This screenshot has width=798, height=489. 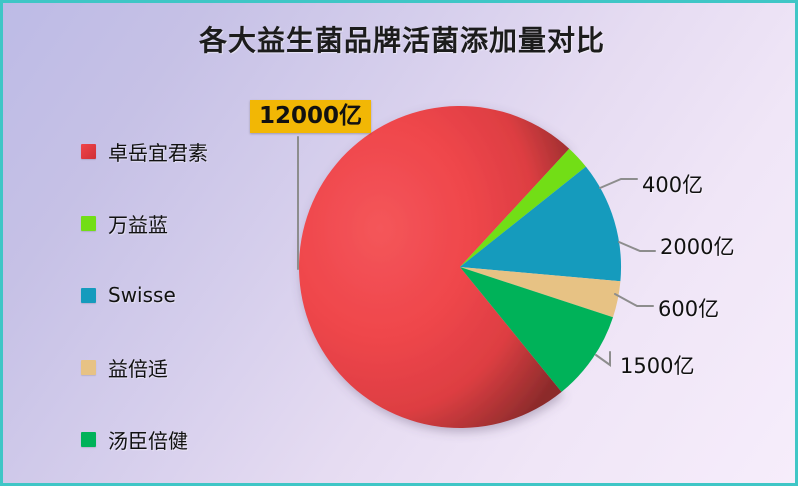 What do you see at coordinates (540, 292) in the screenshot?
I see `pie-slice-yibeishi` at bounding box center [540, 292].